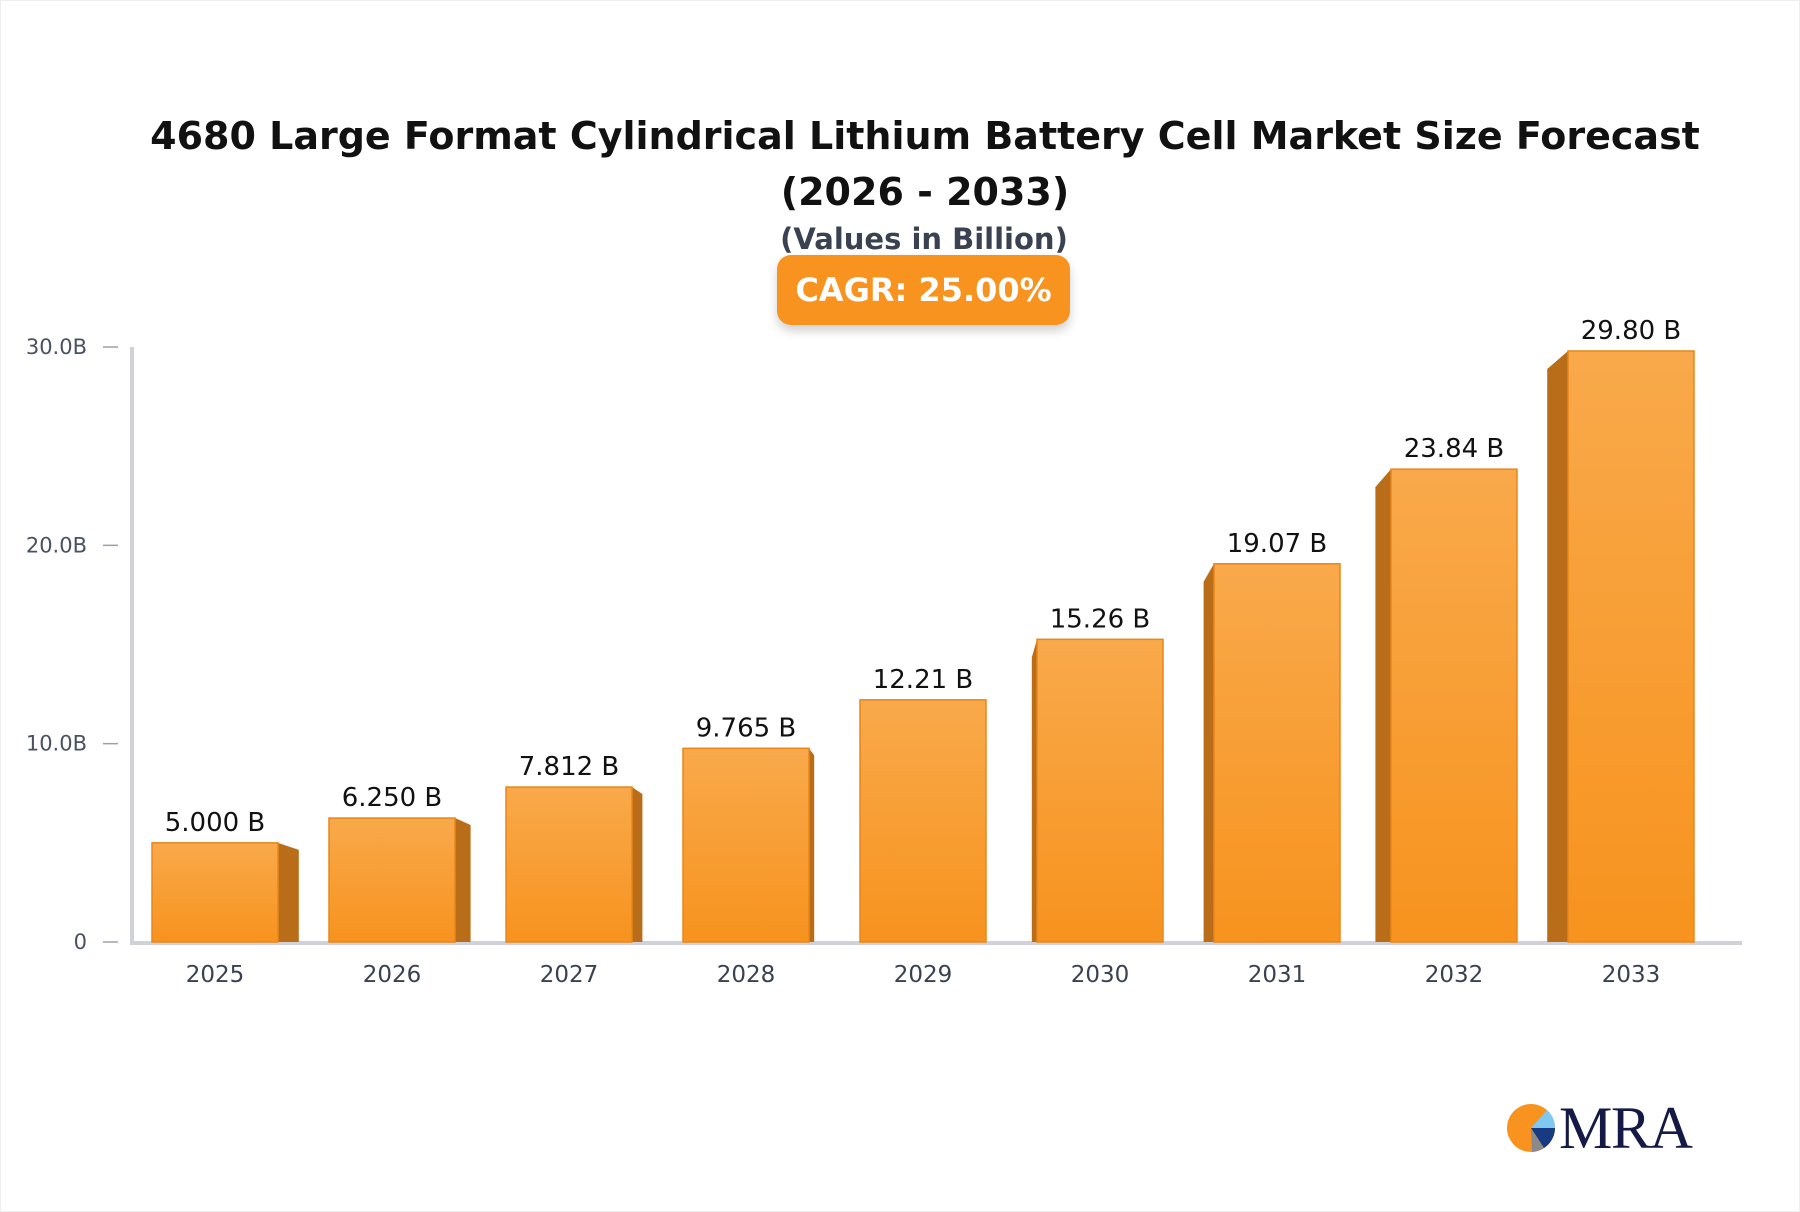 The image size is (1800, 1212). I want to click on mra-logo: MRA, so click(1600, 1126).